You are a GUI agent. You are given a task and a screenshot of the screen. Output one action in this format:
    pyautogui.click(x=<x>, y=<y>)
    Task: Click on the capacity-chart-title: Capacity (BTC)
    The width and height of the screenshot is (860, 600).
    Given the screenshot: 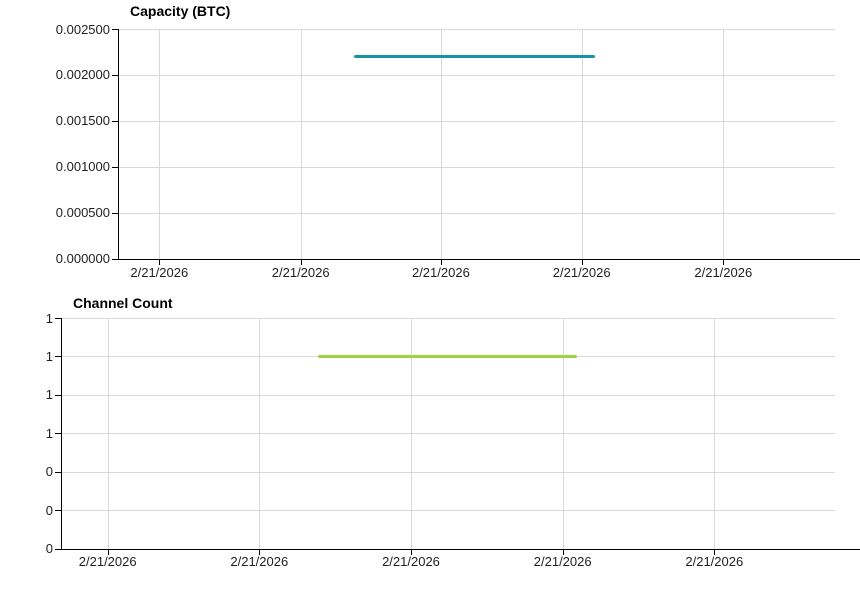 What is the action you would take?
    pyautogui.click(x=180, y=11)
    